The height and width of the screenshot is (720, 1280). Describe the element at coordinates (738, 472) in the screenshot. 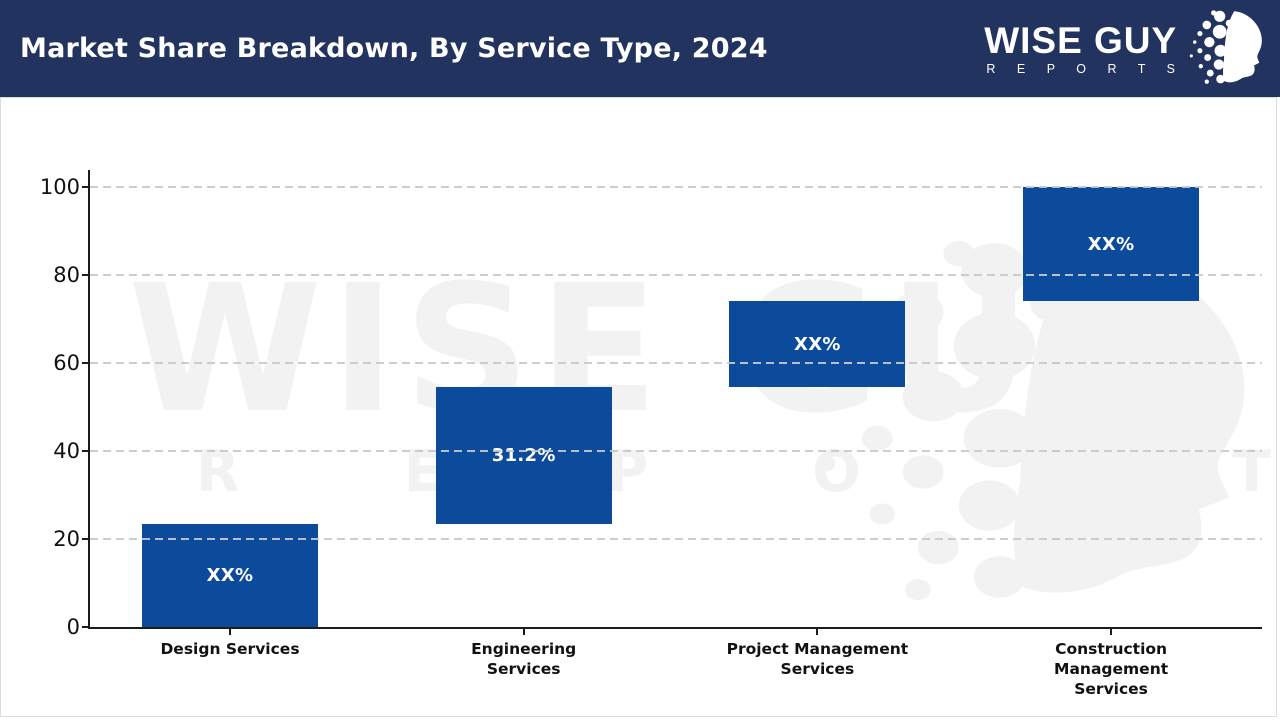

I see `watermark-subtext: R E P O R T S` at that location.